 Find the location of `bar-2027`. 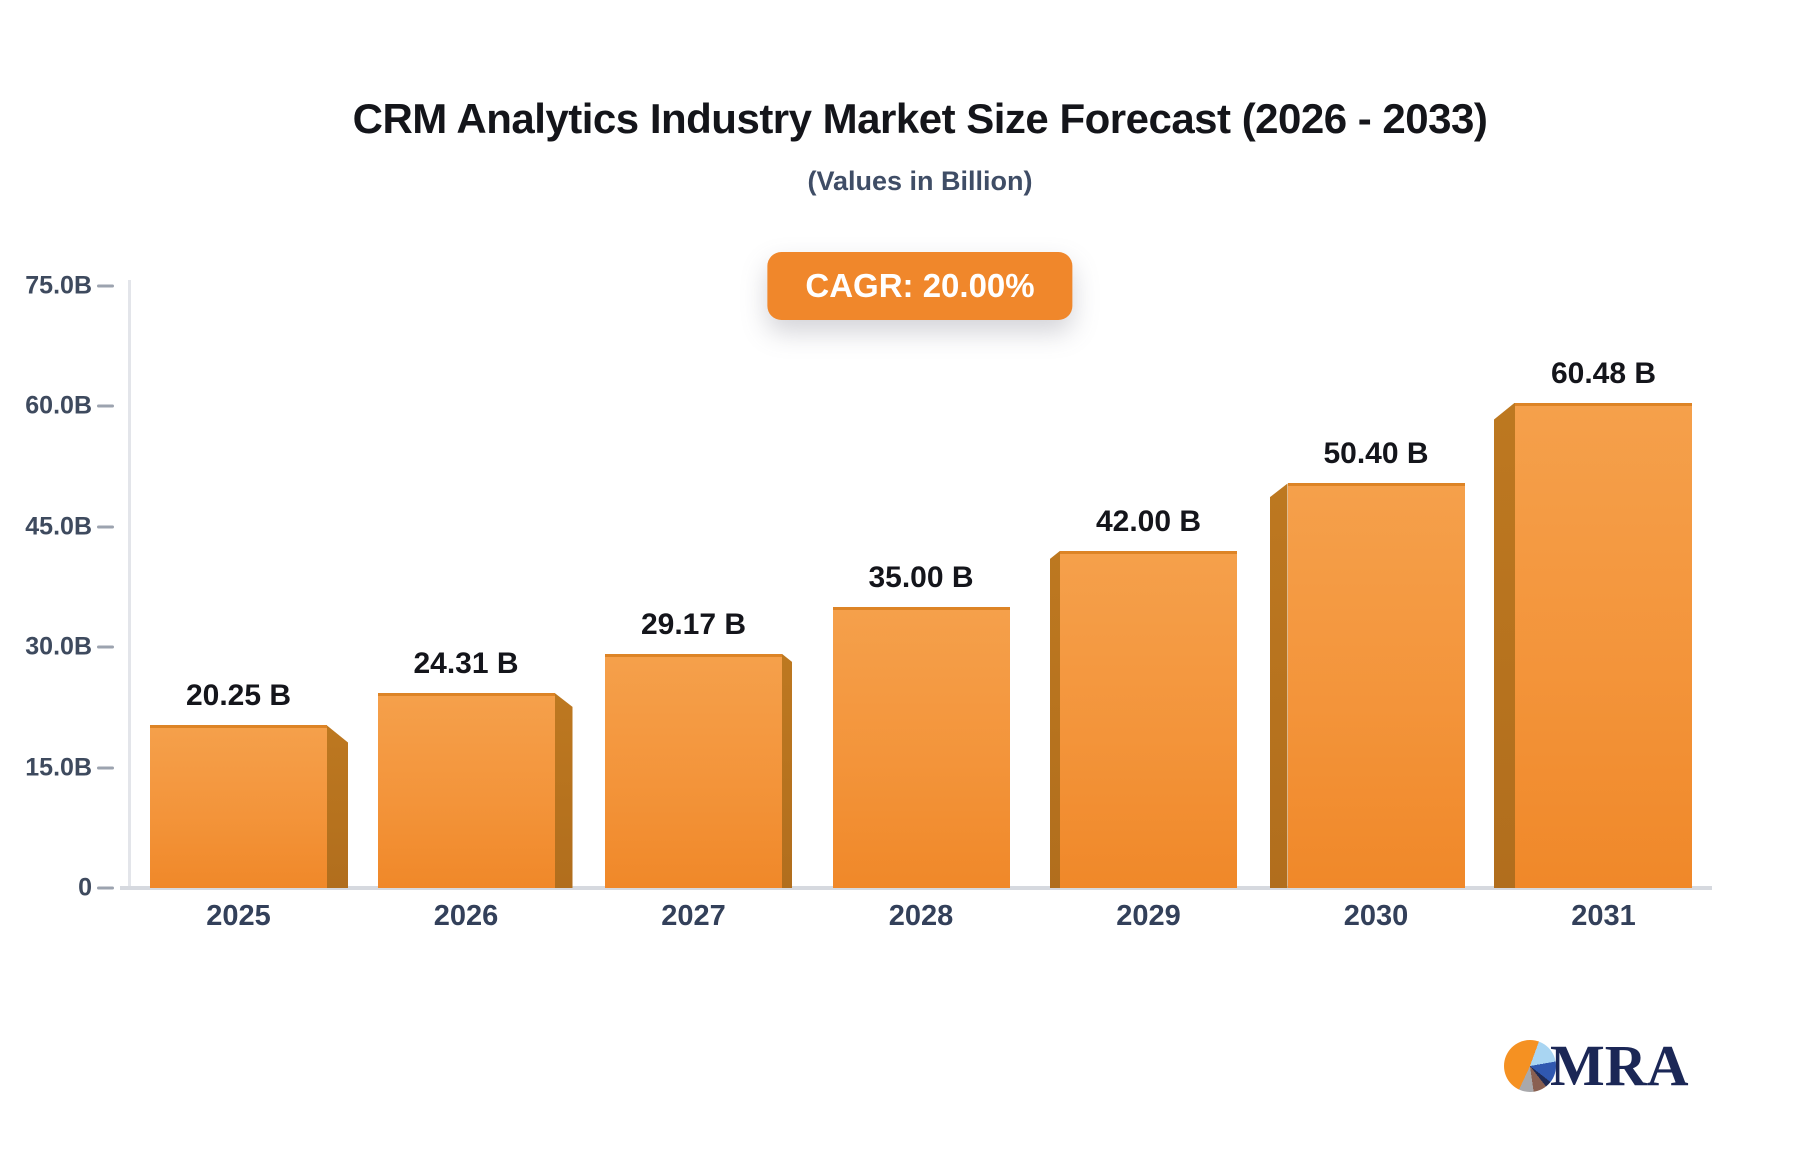

bar-2027 is located at coordinates (693, 770).